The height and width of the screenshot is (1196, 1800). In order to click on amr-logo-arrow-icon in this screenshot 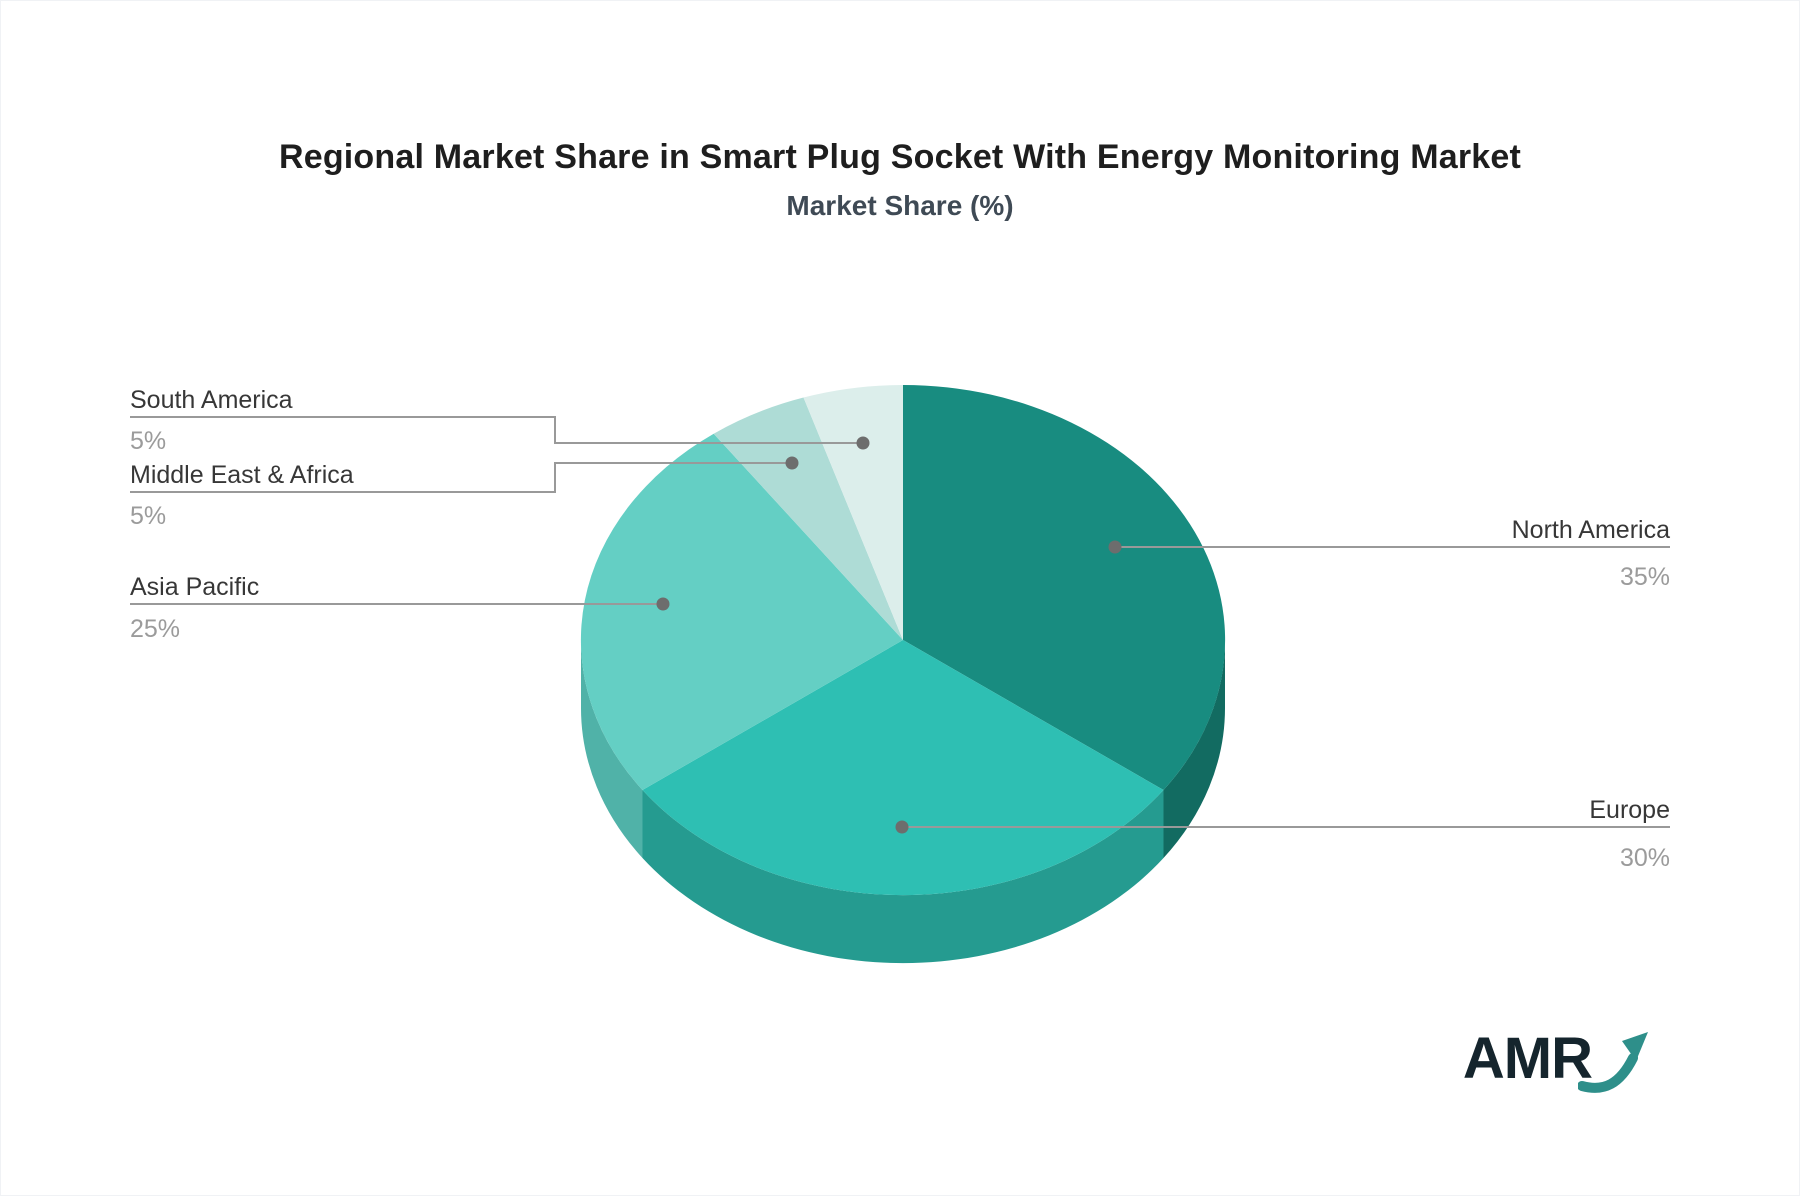, I will do `click(1613, 1062)`.